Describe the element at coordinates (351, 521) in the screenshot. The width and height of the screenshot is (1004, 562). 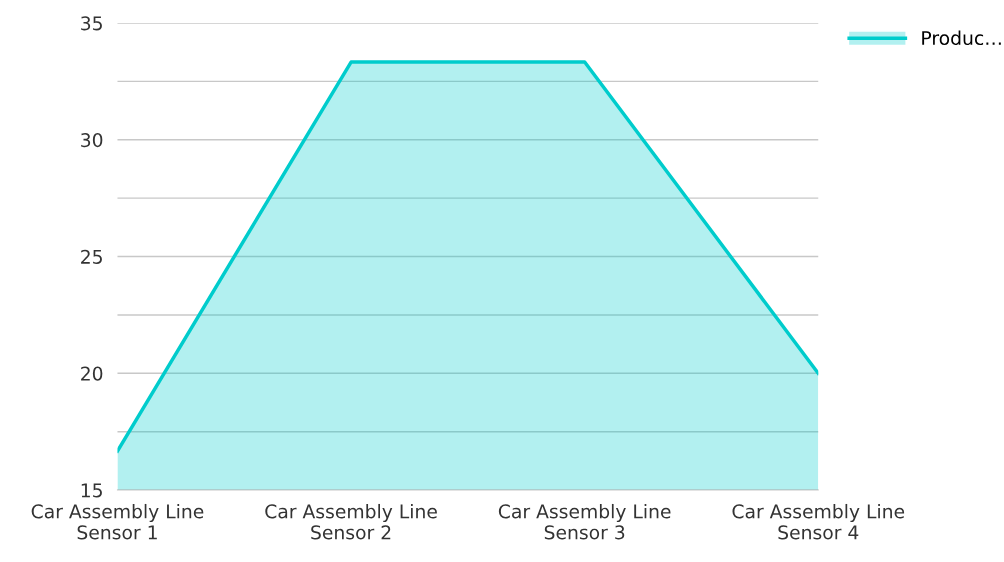
I see `x-tick-label: Car Assembly Line Sensor 2` at that location.